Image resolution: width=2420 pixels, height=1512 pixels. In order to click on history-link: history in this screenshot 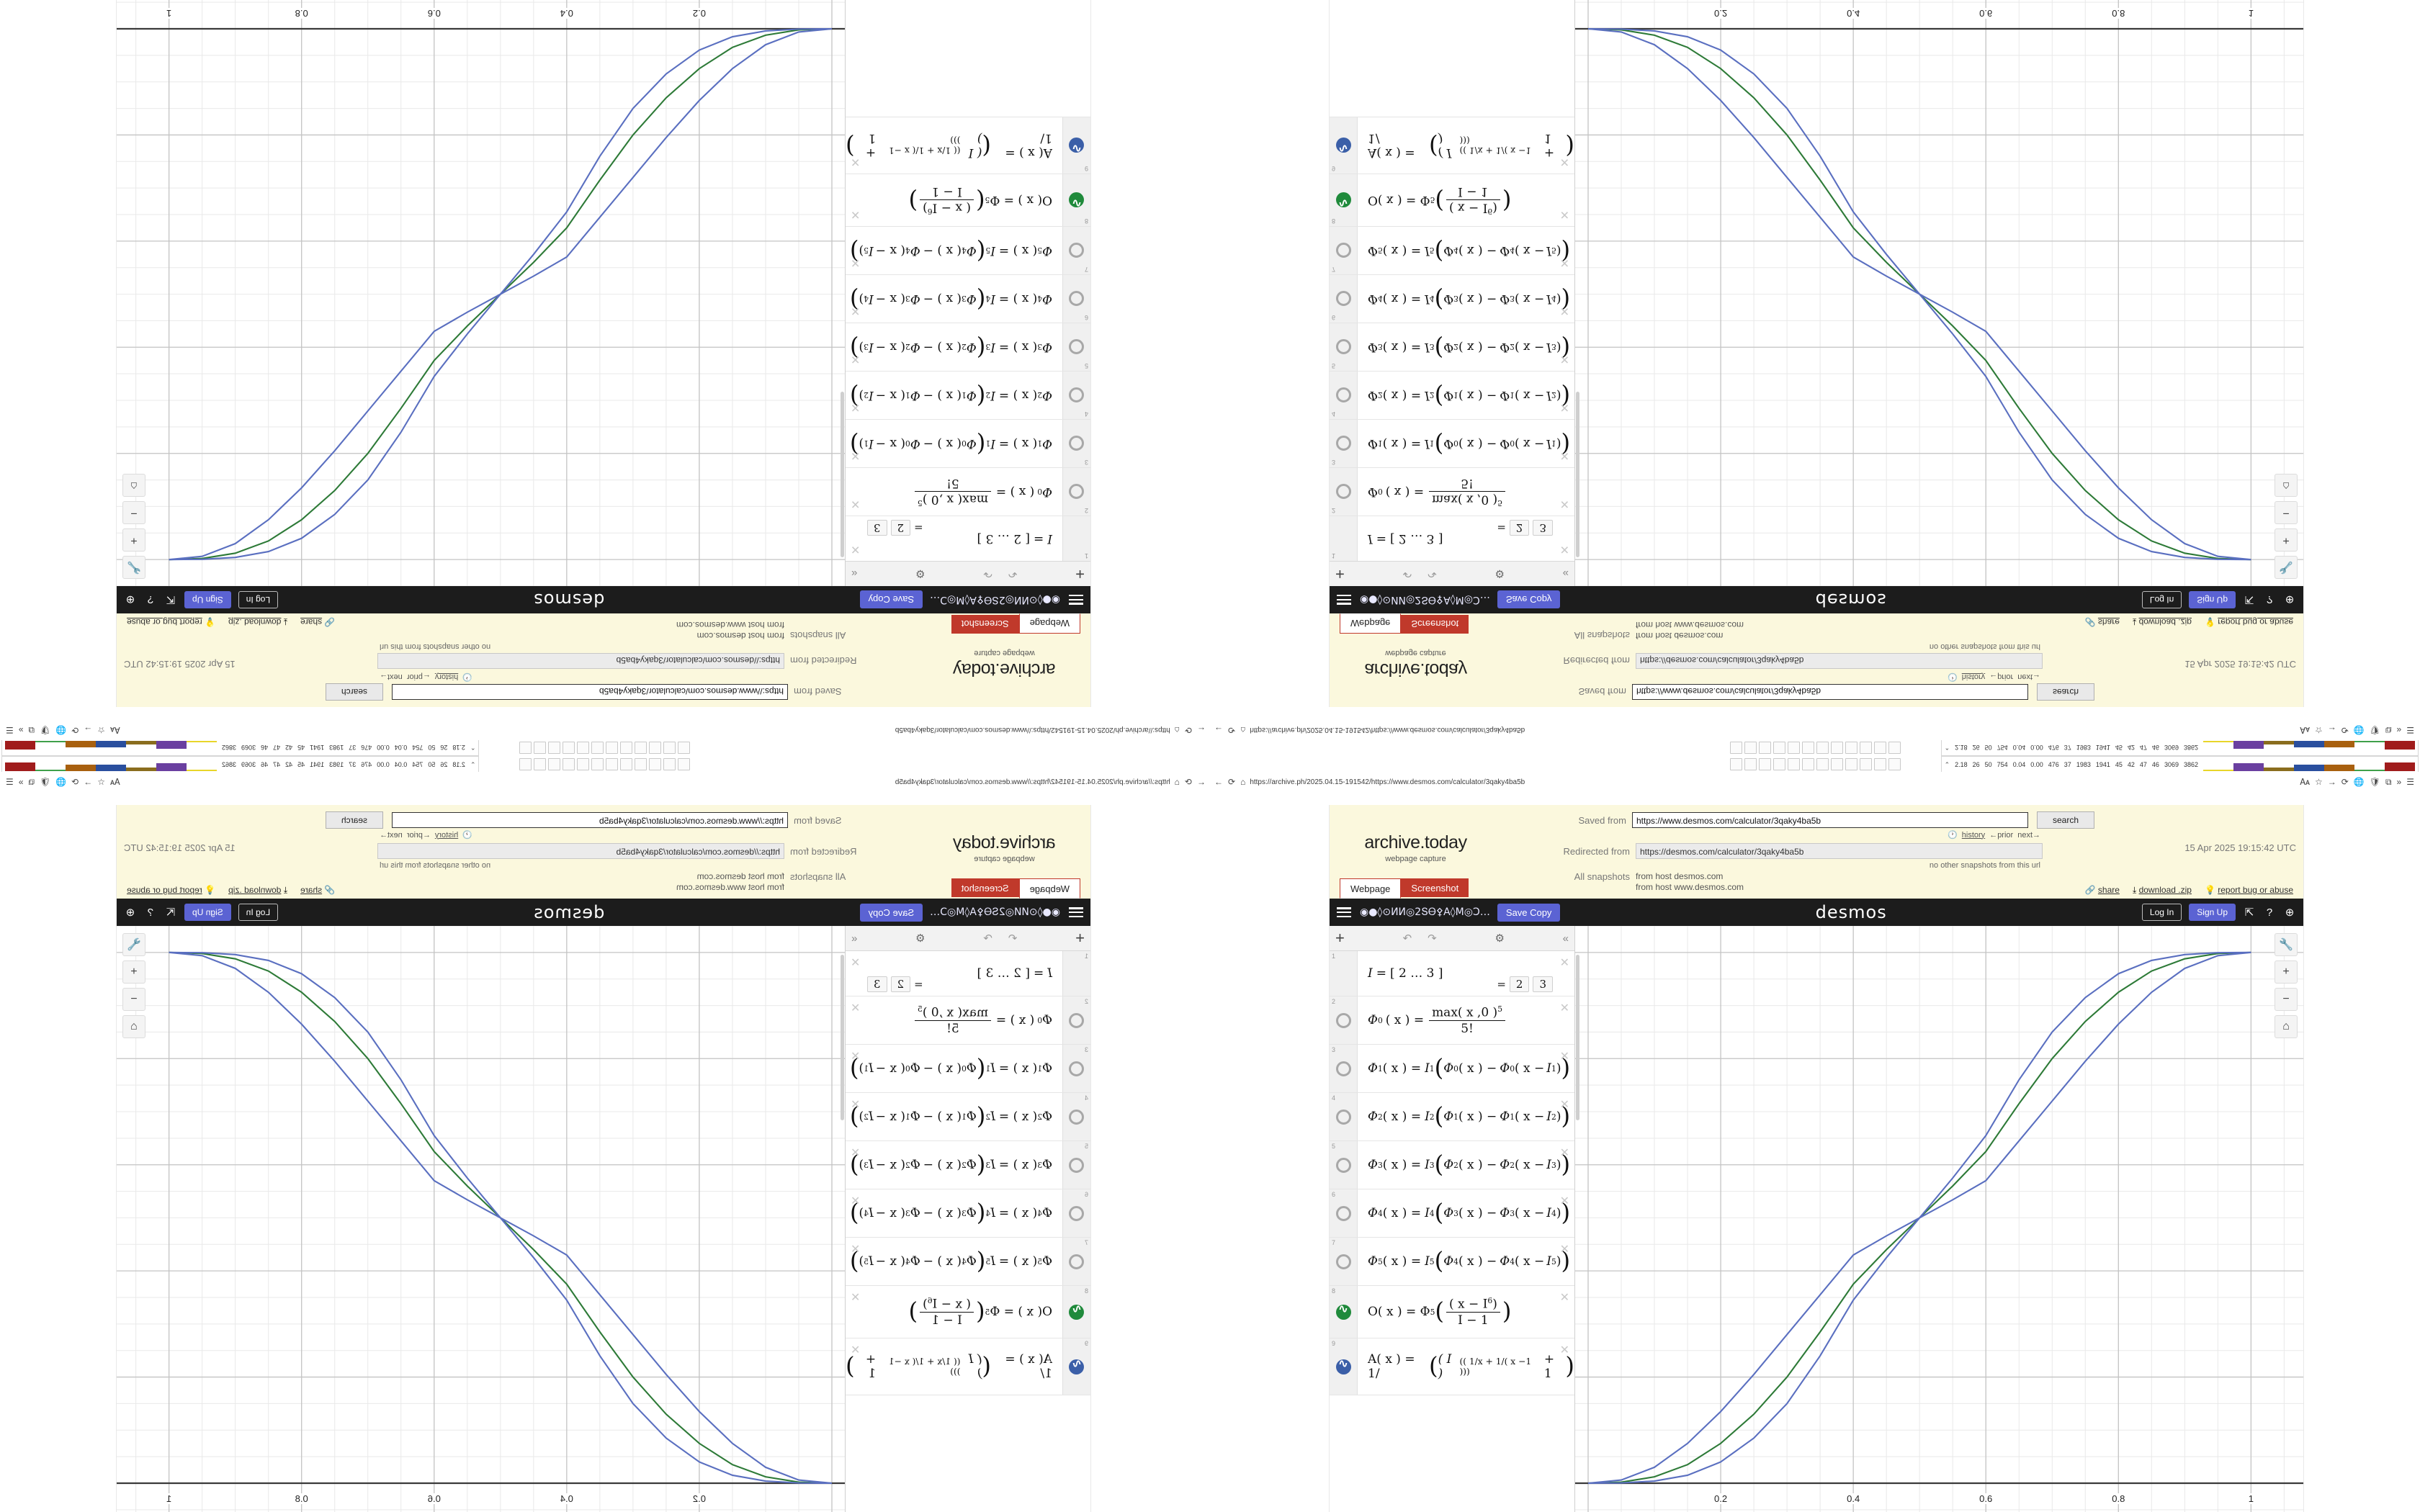, I will do `click(1973, 677)`.